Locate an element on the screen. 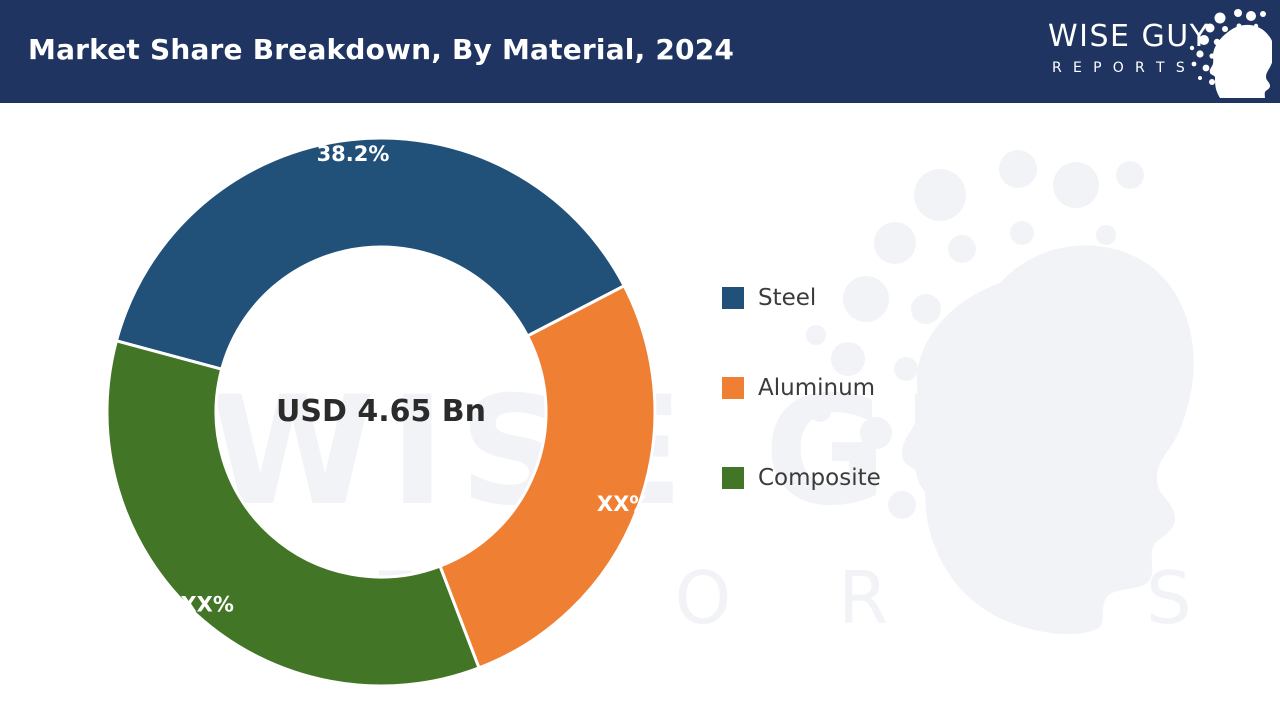 This screenshot has height=720, width=1280. legend-item-aluminum: Aluminum is located at coordinates (872, 388).